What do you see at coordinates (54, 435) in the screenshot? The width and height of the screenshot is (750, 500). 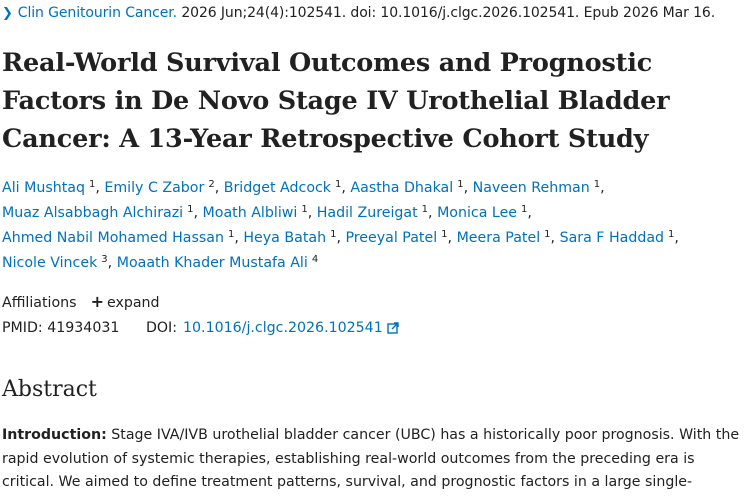 I see `introduction-label: Introduction:` at bounding box center [54, 435].